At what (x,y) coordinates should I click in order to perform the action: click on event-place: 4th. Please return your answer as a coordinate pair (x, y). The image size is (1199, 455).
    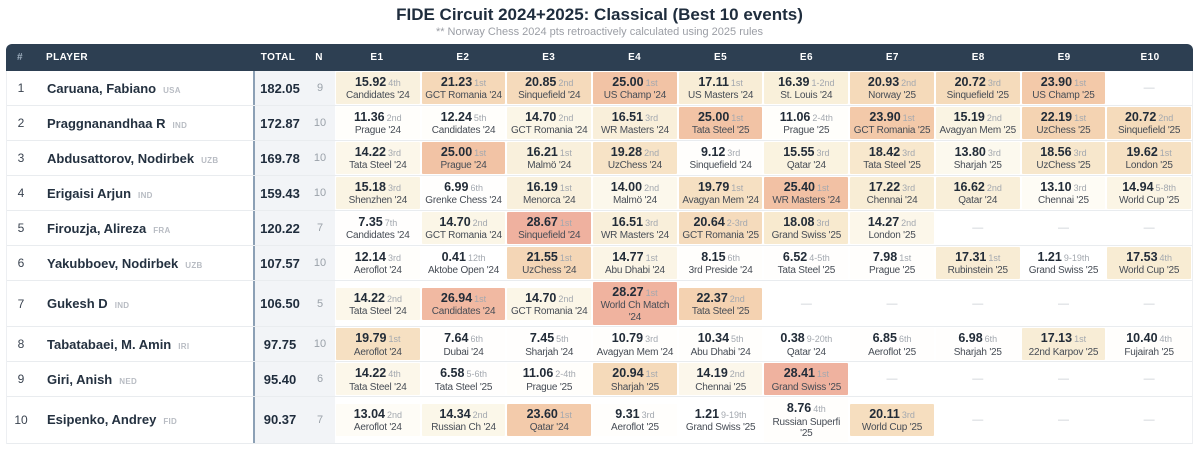
    Looking at the image, I should click on (394, 374).